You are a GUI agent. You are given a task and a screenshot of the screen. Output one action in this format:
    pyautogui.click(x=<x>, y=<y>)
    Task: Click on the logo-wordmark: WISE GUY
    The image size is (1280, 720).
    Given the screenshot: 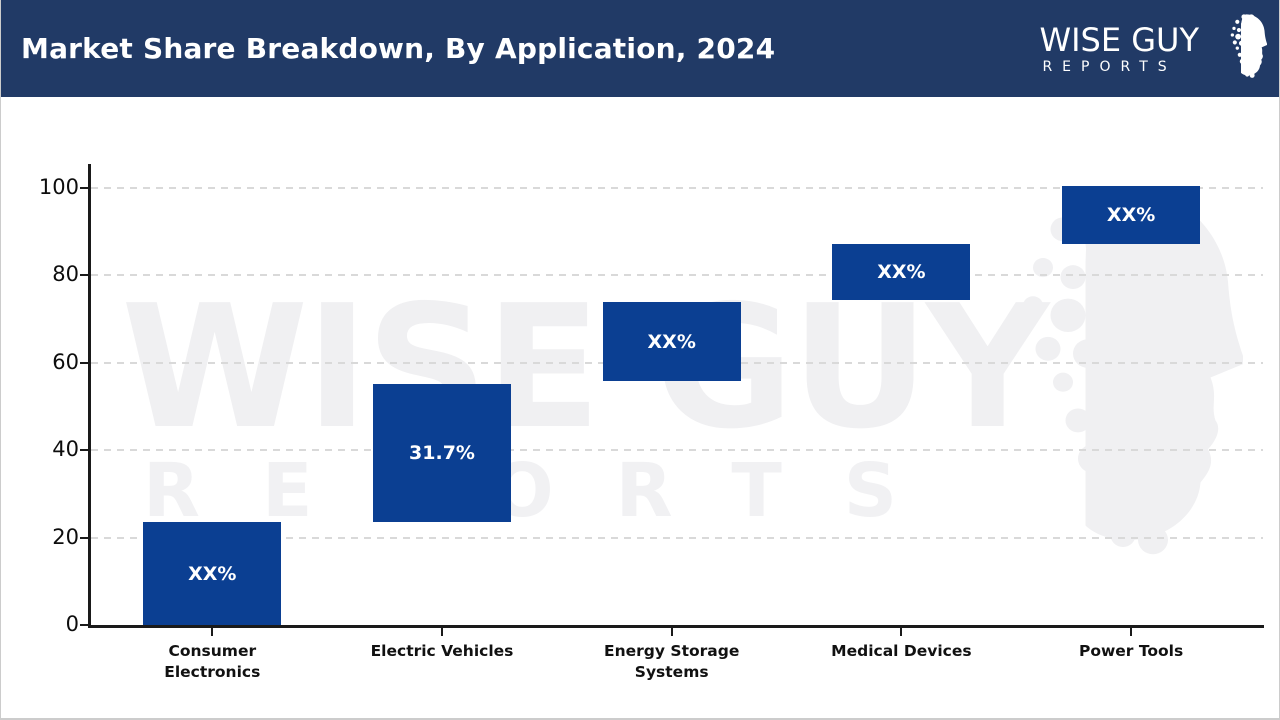 What is the action you would take?
    pyautogui.click(x=1119, y=39)
    